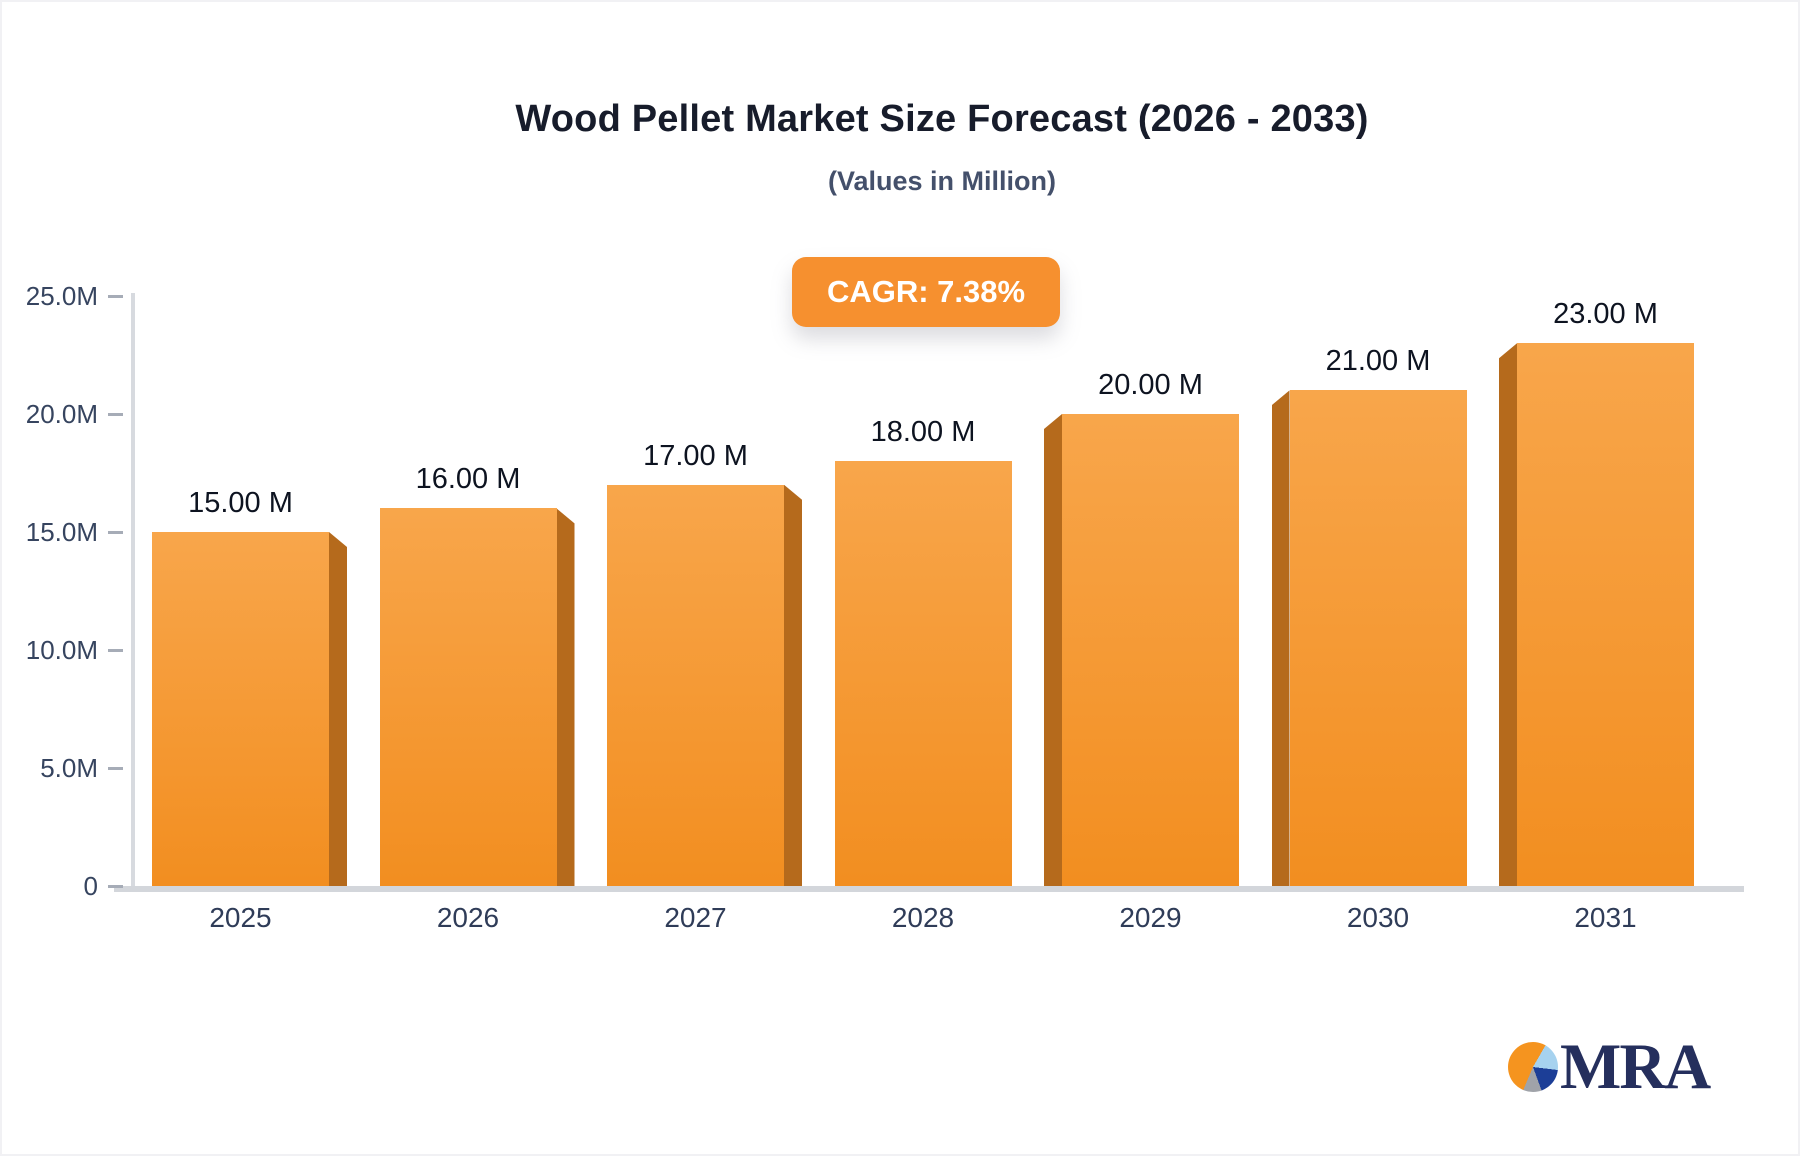 The width and height of the screenshot is (1800, 1156). What do you see at coordinates (1378, 917) in the screenshot?
I see `x-axis-label-2030: 2030` at bounding box center [1378, 917].